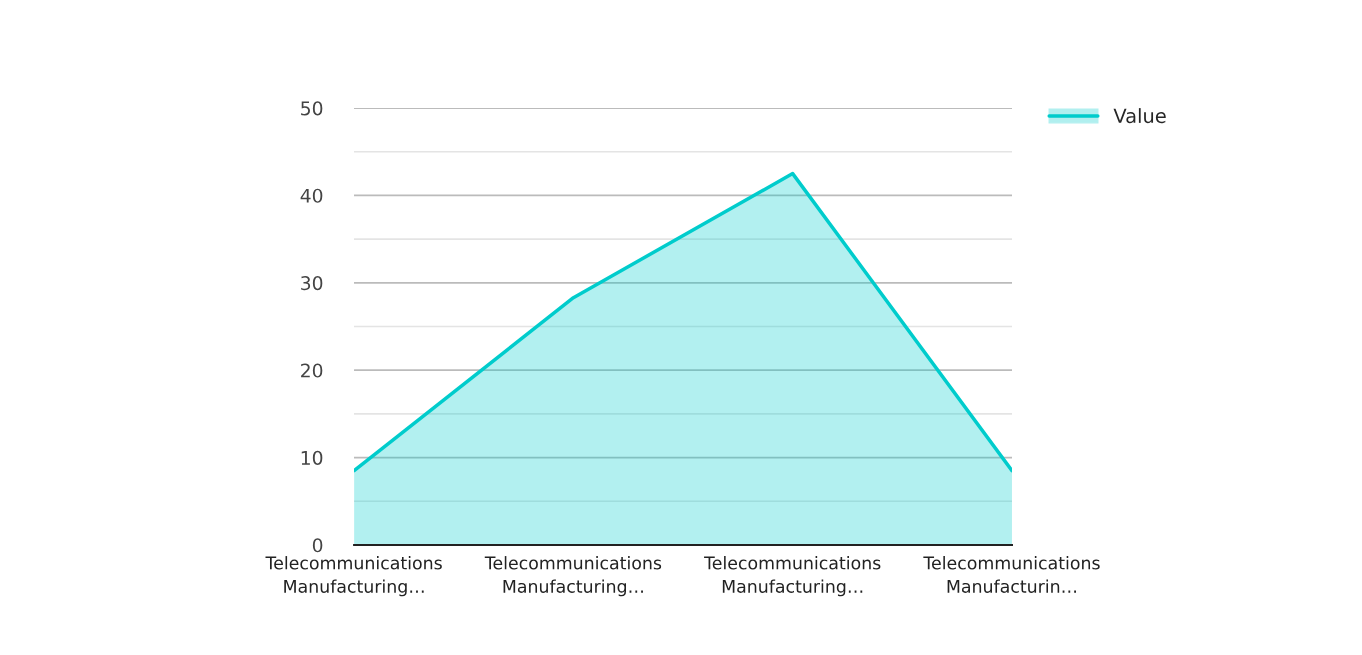 The height and width of the screenshot is (655, 1362). Describe the element at coordinates (312, 457) in the screenshot. I see `y-tick-label: 10` at that location.